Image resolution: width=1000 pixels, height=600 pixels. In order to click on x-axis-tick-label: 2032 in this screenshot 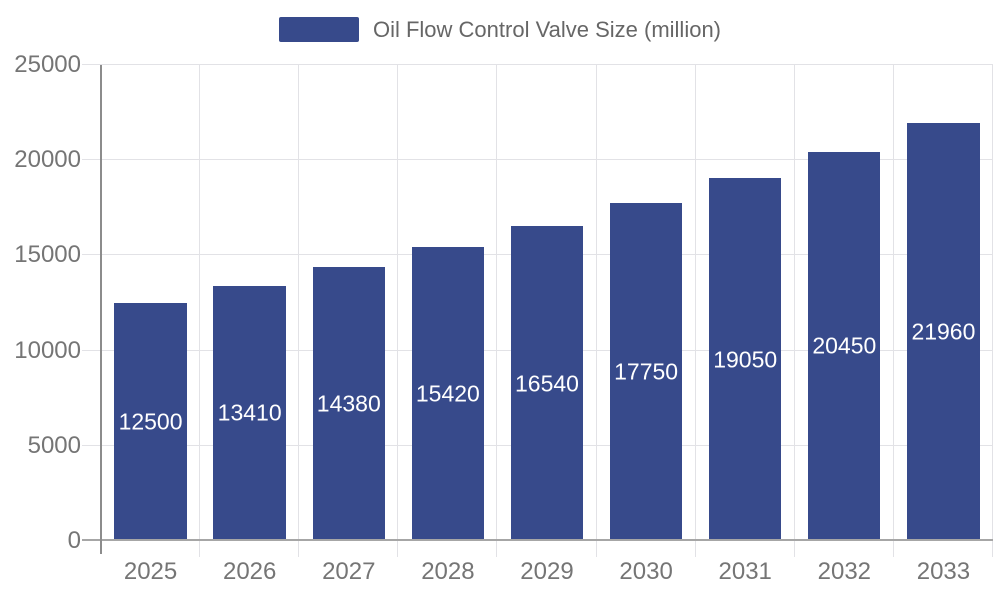, I will do `click(844, 571)`.